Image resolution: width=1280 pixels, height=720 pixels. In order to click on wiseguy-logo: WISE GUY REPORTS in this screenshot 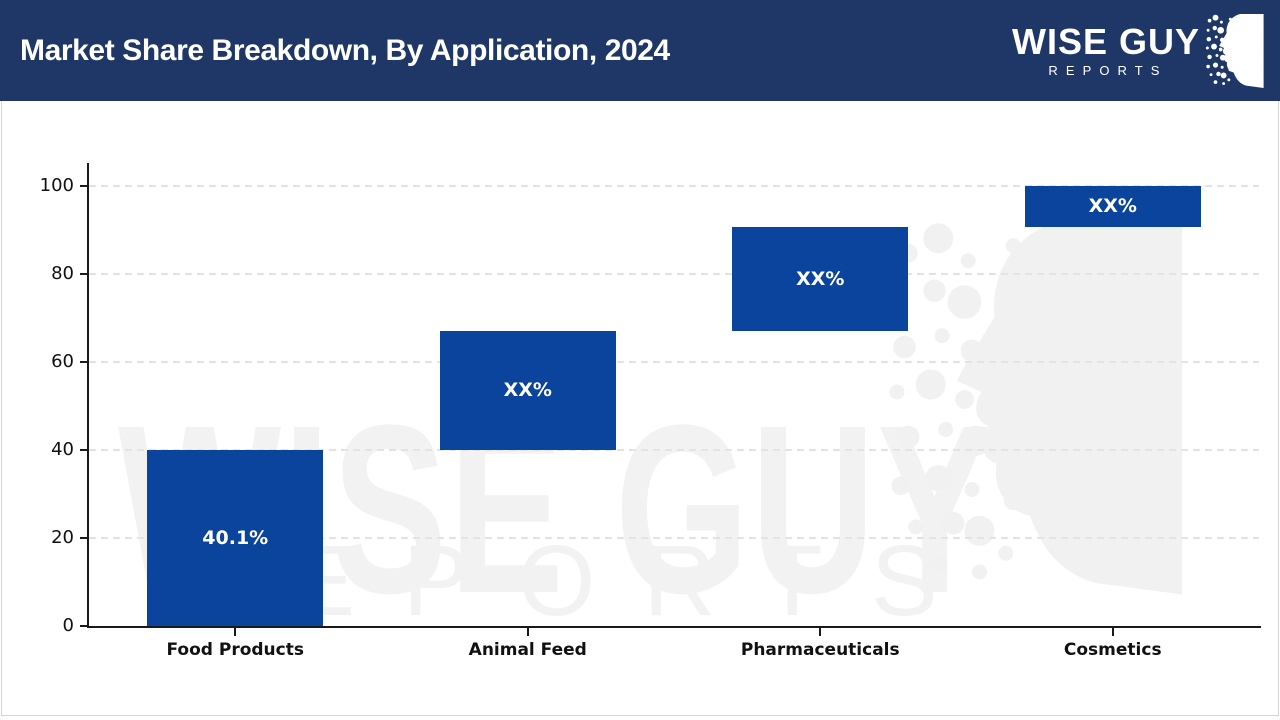, I will do `click(1145, 50)`.